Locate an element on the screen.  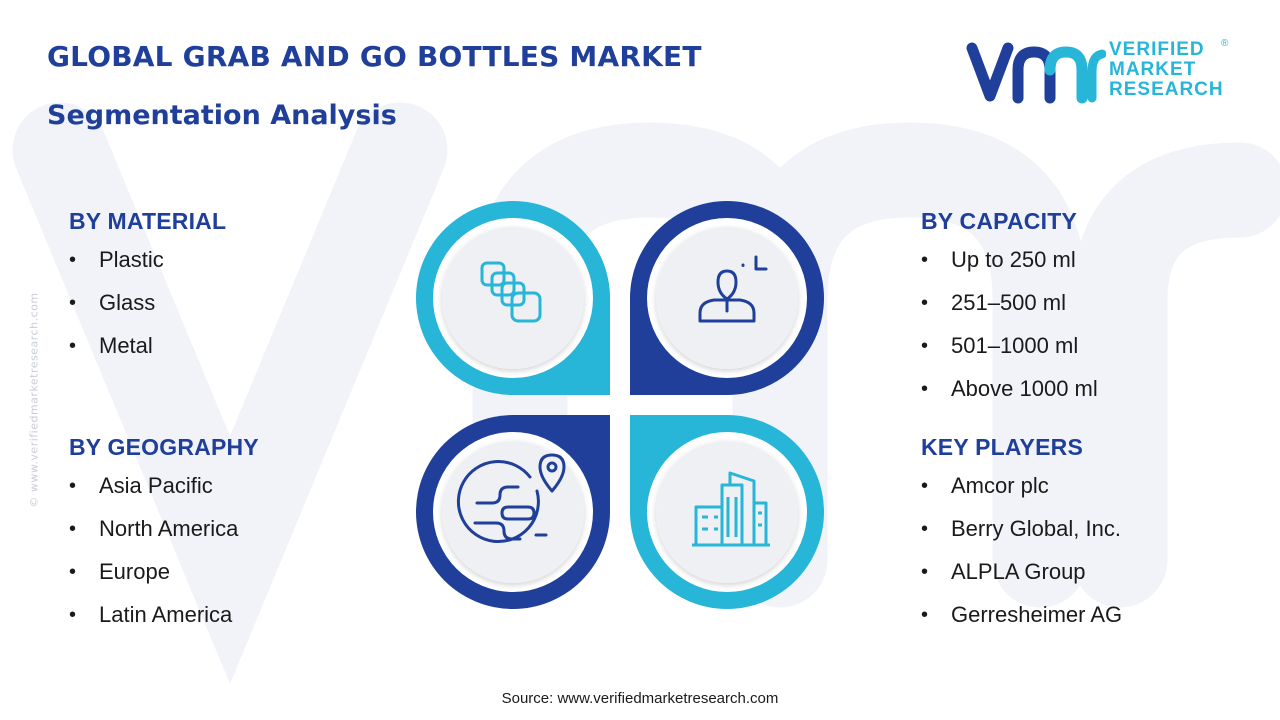
stacked-squares-icon is located at coordinates (511, 292).